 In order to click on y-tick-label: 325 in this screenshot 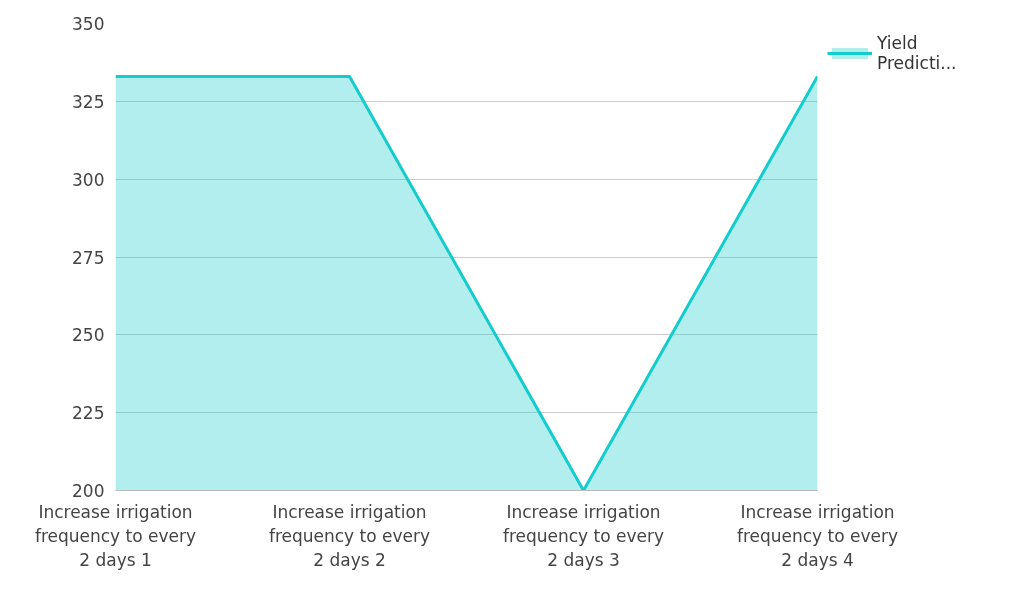, I will do `click(88, 101)`.